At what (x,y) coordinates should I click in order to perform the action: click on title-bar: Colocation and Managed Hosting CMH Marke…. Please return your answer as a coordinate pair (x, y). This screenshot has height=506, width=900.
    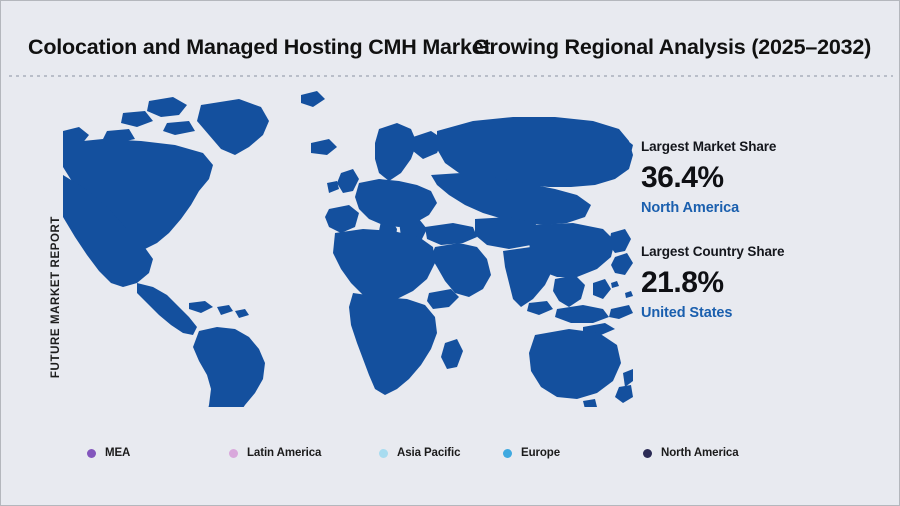
    Looking at the image, I should click on (450, 39).